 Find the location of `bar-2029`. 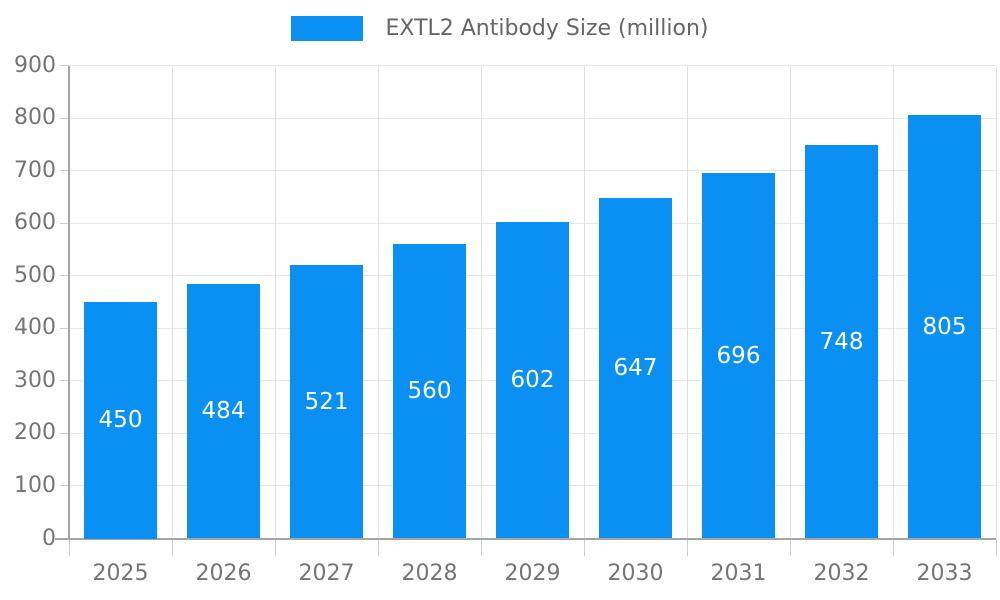

bar-2029 is located at coordinates (532, 380).